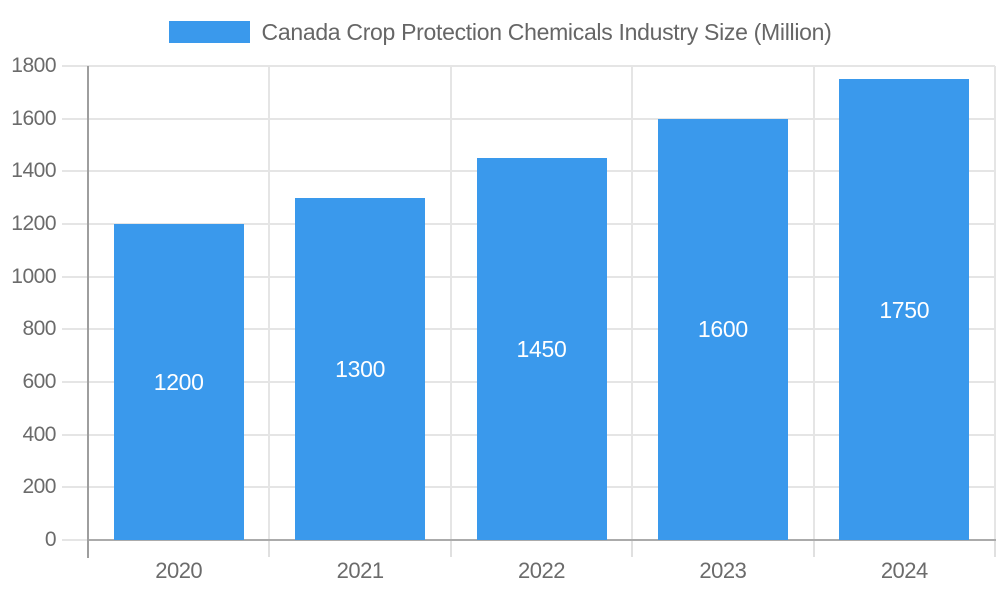 The image size is (1000, 600). I want to click on bar: 1750, so click(904, 309).